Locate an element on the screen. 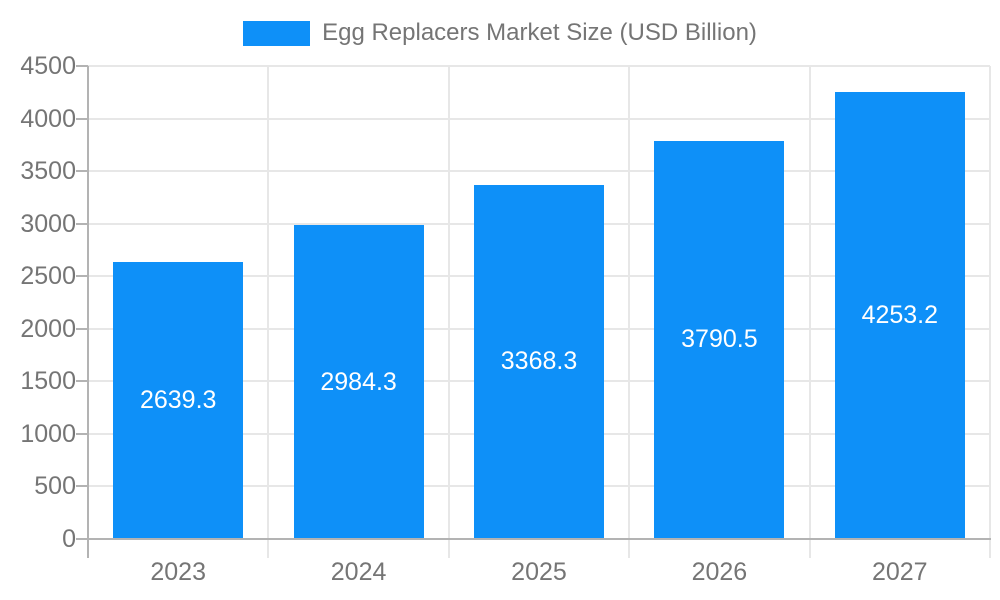 This screenshot has width=1000, height=600. legend-swatch is located at coordinates (277, 33).